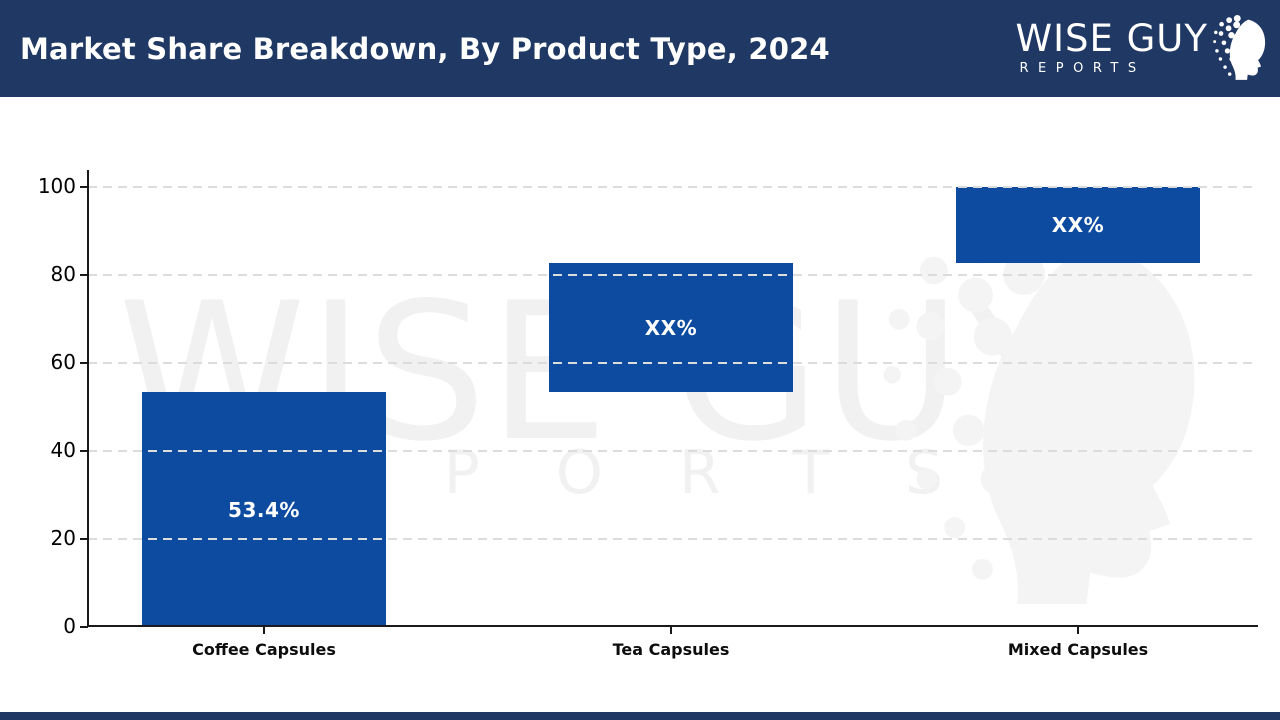 The width and height of the screenshot is (1280, 720). What do you see at coordinates (63, 274) in the screenshot?
I see `y-tick-label: 80` at bounding box center [63, 274].